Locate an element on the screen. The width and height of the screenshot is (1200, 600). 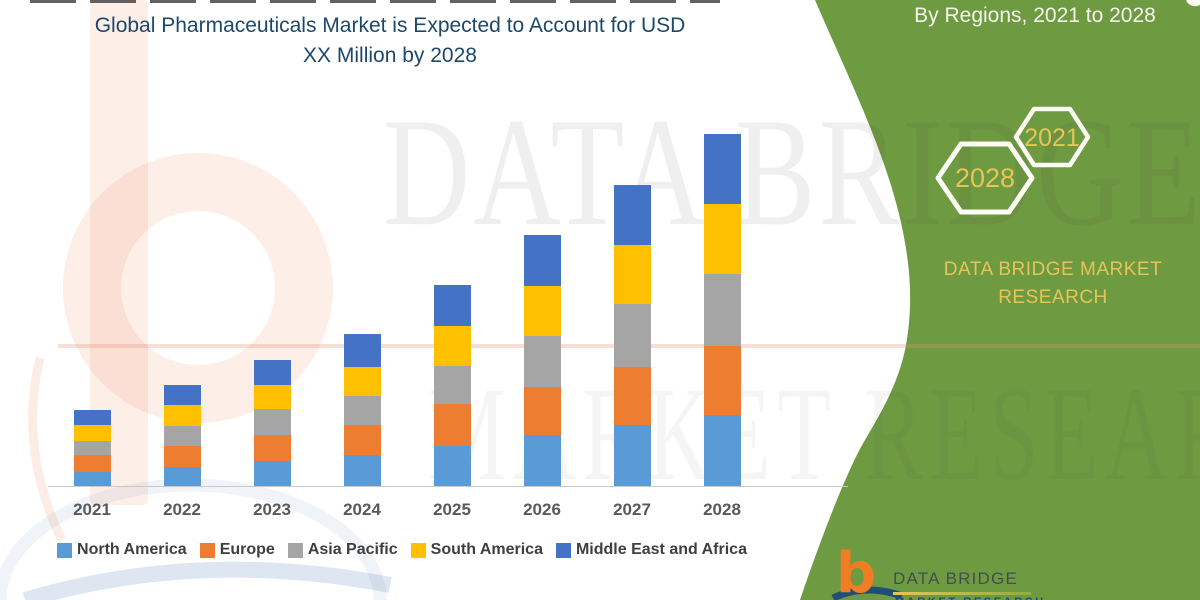
x-tick-label: 2023 is located at coordinates (272, 509).